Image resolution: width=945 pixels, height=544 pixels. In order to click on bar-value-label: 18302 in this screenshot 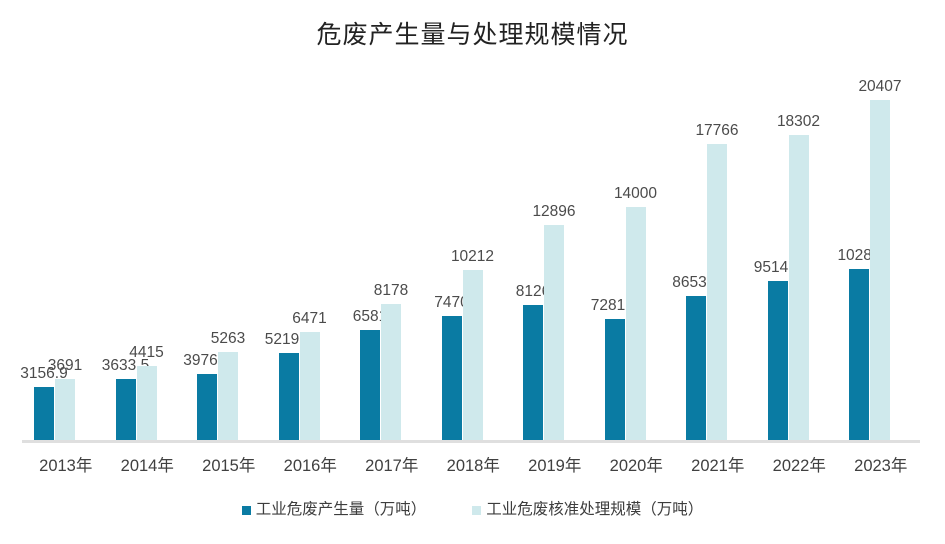, I will do `click(798, 122)`.